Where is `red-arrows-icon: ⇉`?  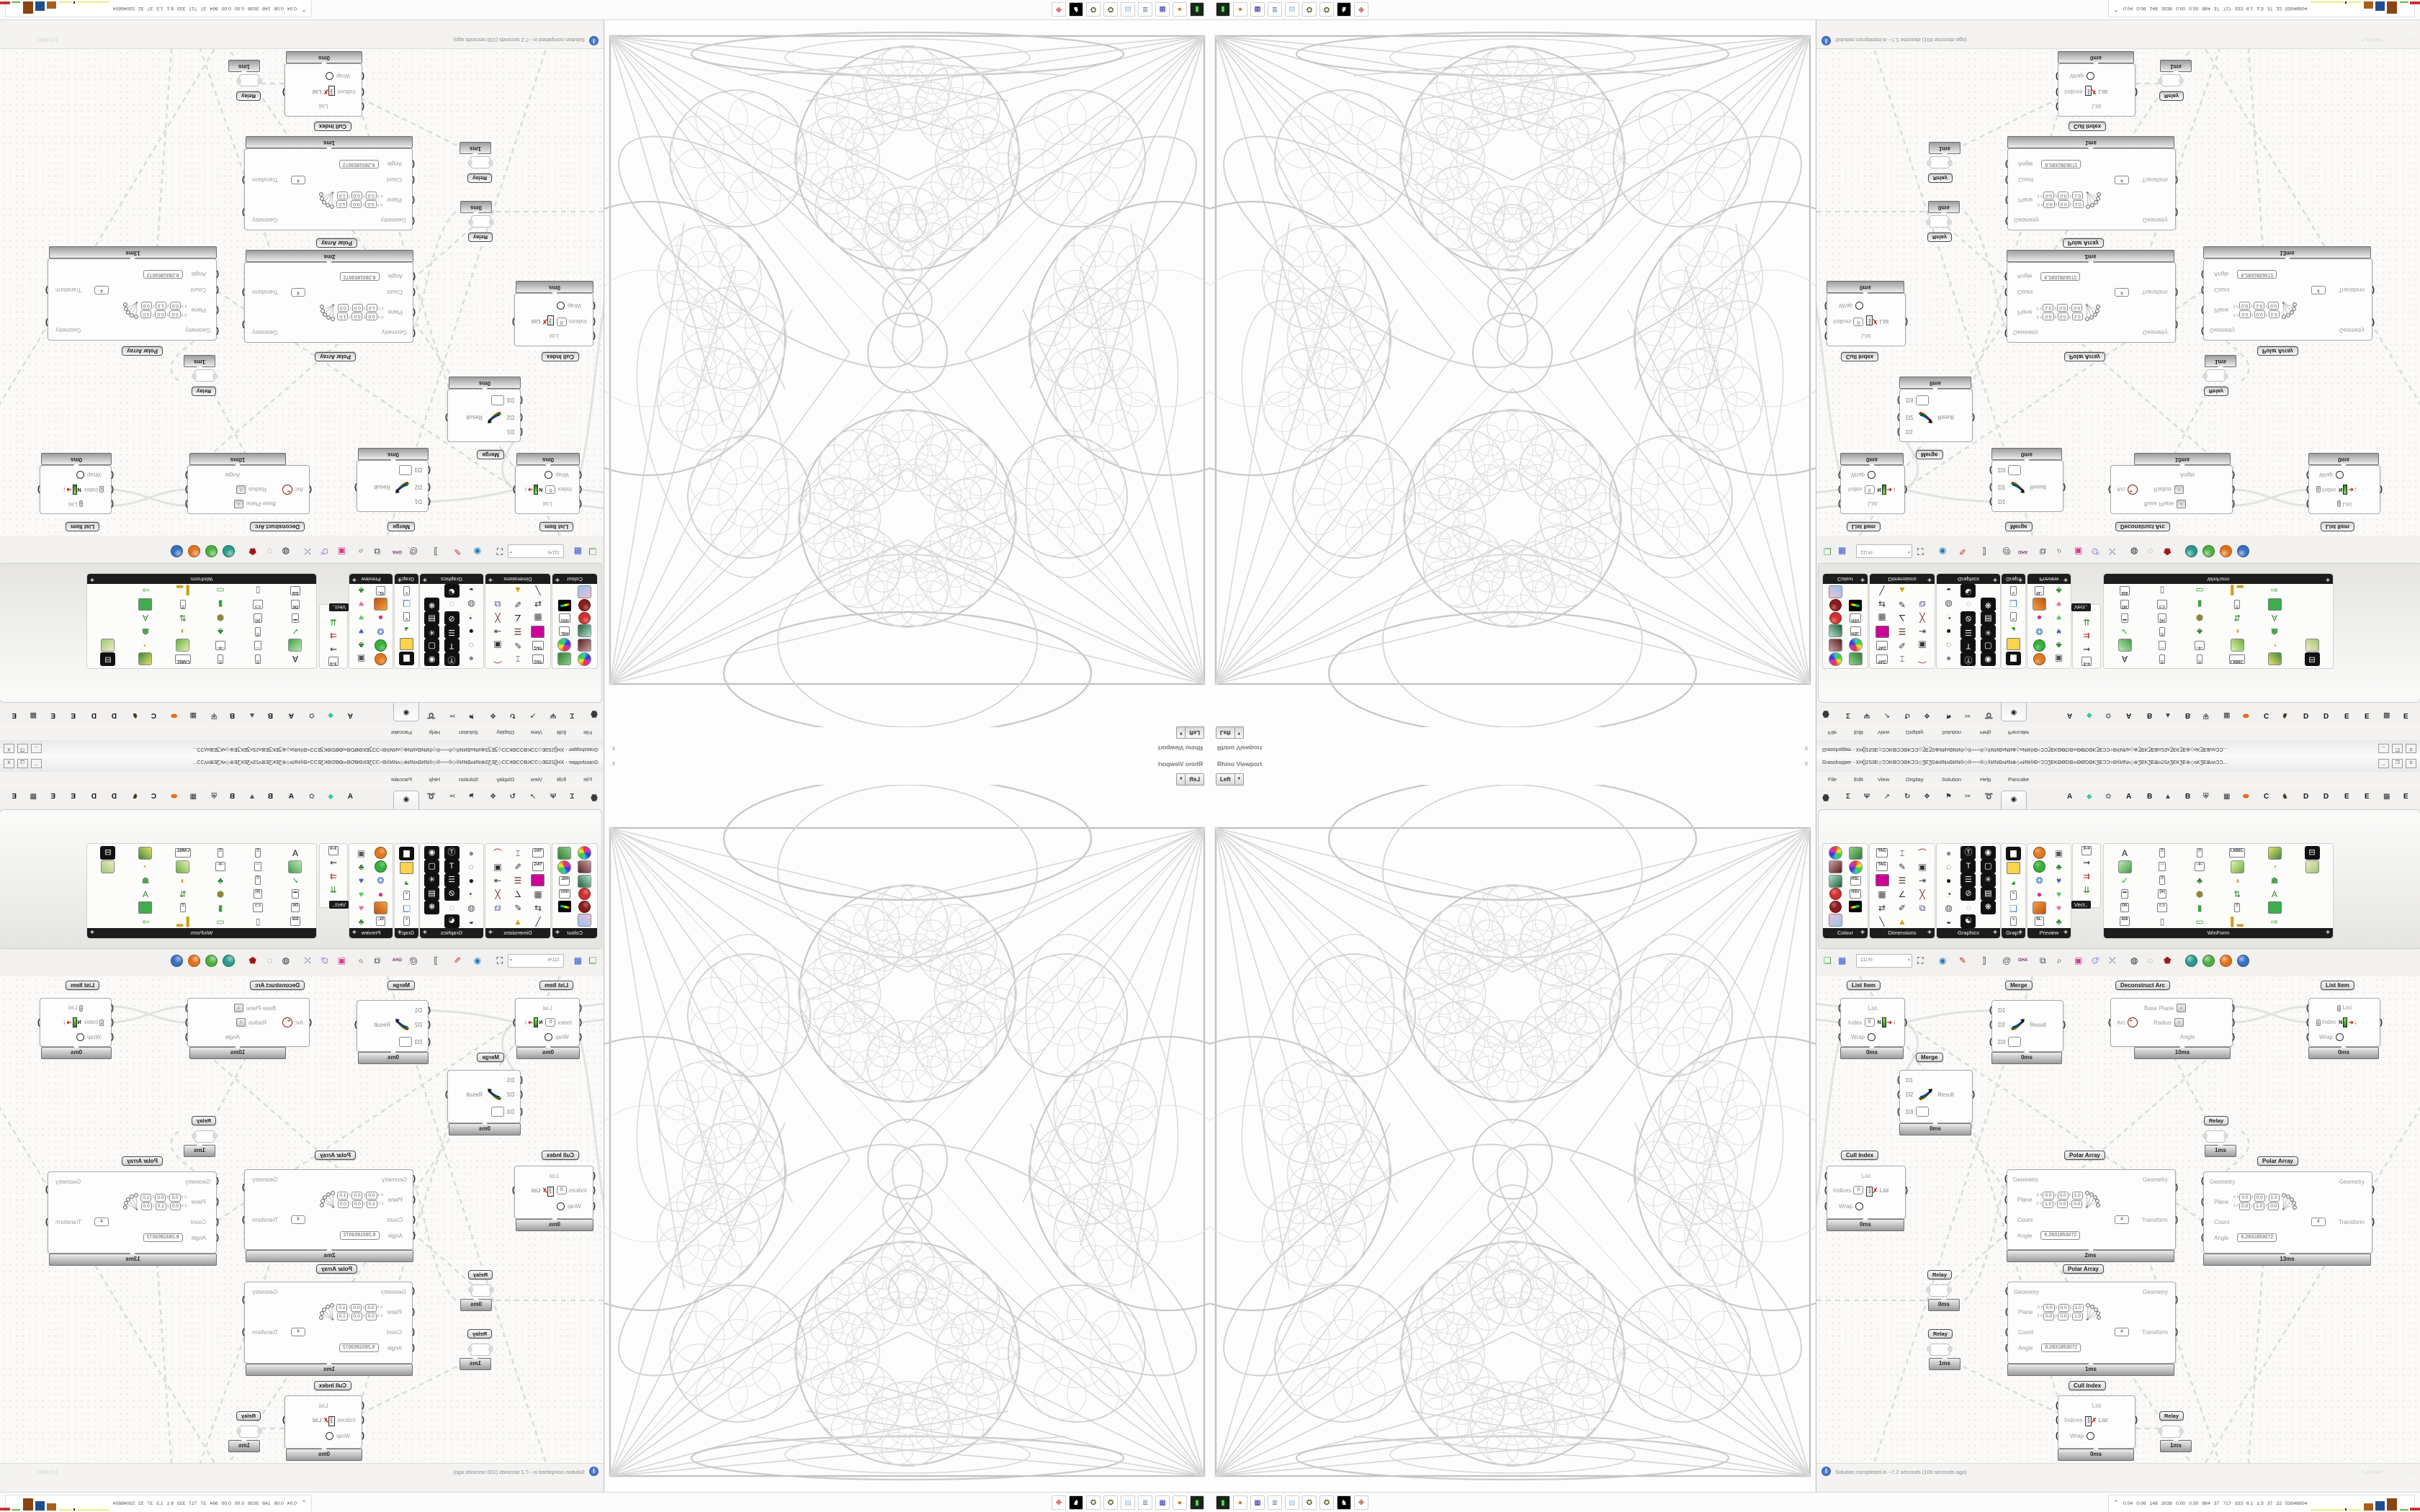
red-arrows-icon: ⇉ is located at coordinates (333, 875).